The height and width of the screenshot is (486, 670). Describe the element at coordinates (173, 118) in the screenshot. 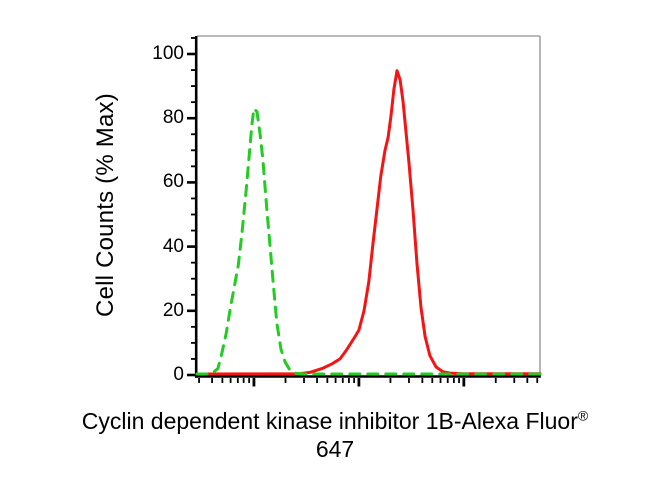

I see `y-tick-label: 80` at that location.